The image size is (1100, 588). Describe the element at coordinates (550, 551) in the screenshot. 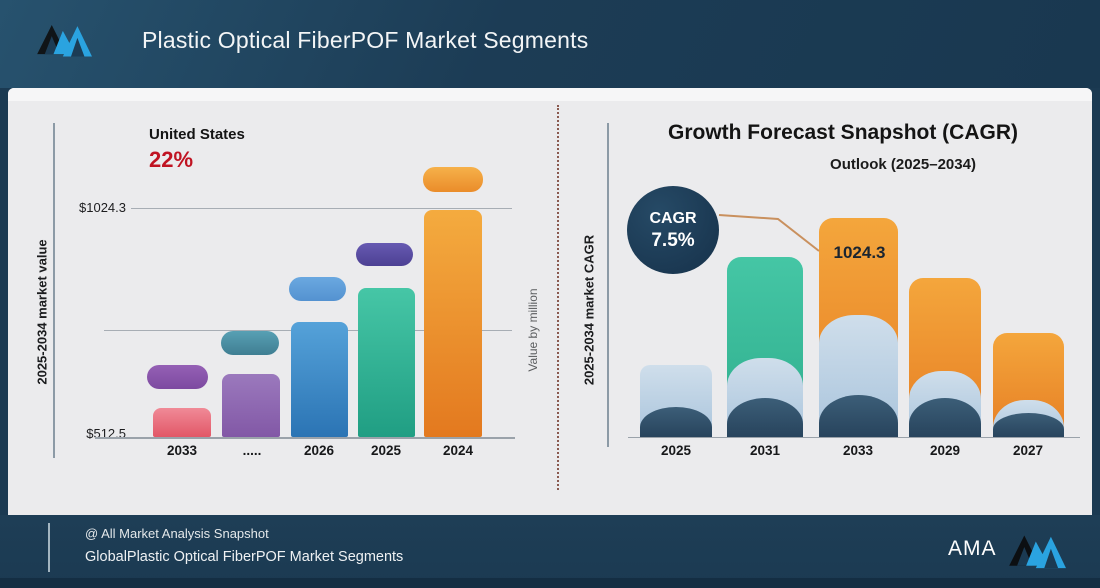

I see `footer-band` at that location.